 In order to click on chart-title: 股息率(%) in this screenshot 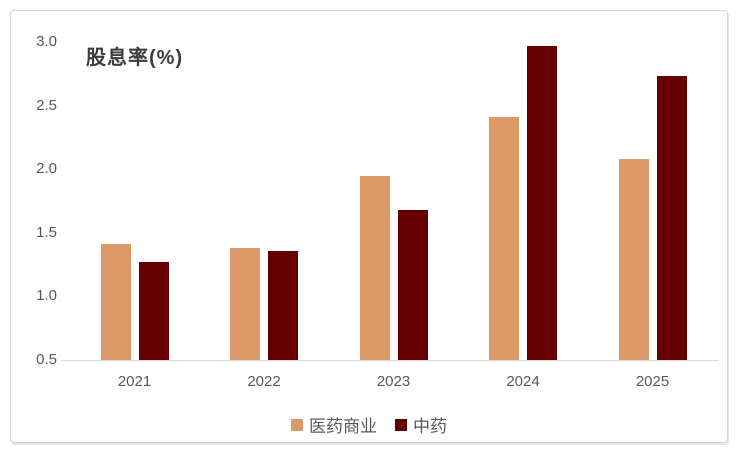, I will do `click(135, 58)`.